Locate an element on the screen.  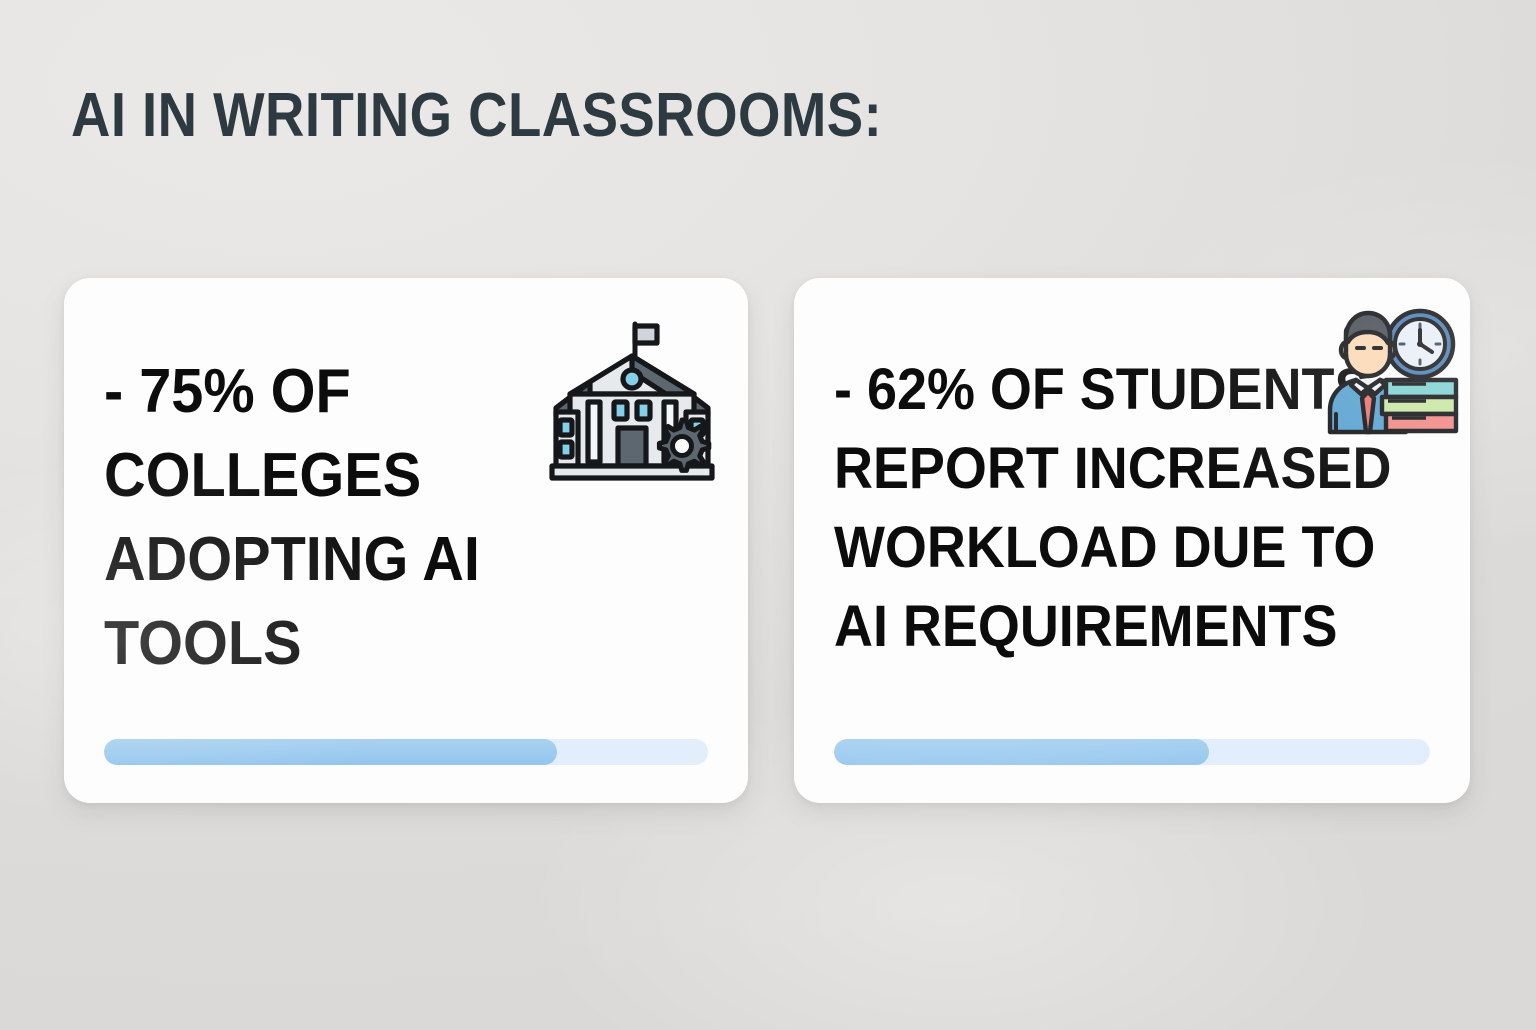
progress-bar-students is located at coordinates (1132, 752).